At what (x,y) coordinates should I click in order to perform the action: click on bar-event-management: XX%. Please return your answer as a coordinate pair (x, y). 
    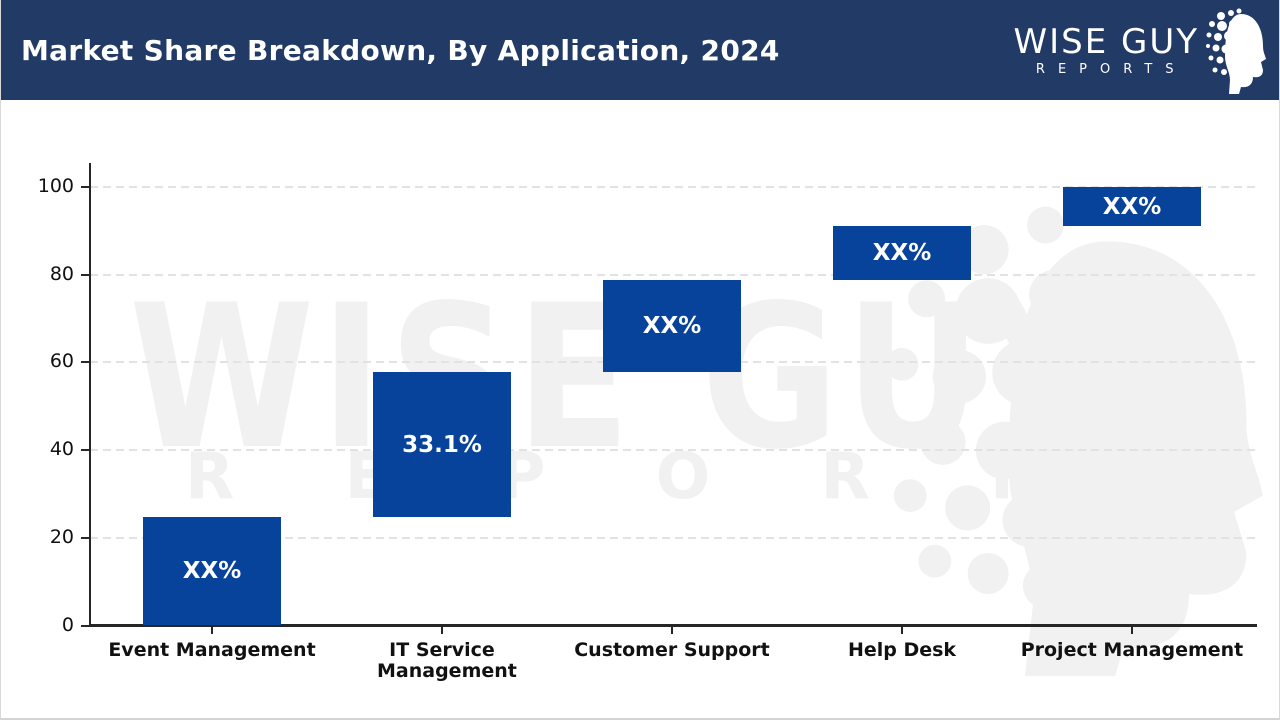
    Looking at the image, I should click on (212, 571).